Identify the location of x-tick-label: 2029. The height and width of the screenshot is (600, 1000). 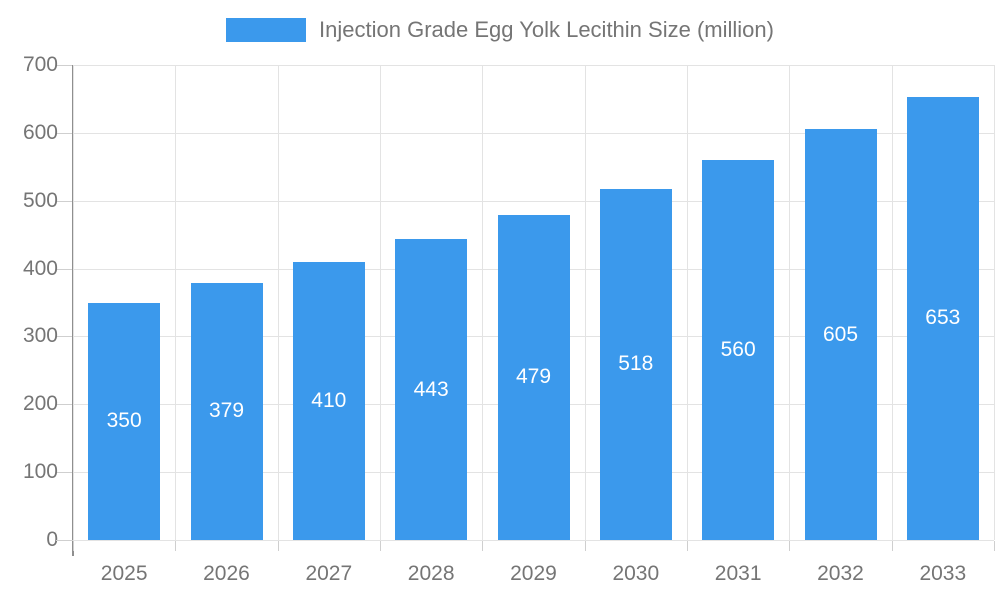
(533, 573).